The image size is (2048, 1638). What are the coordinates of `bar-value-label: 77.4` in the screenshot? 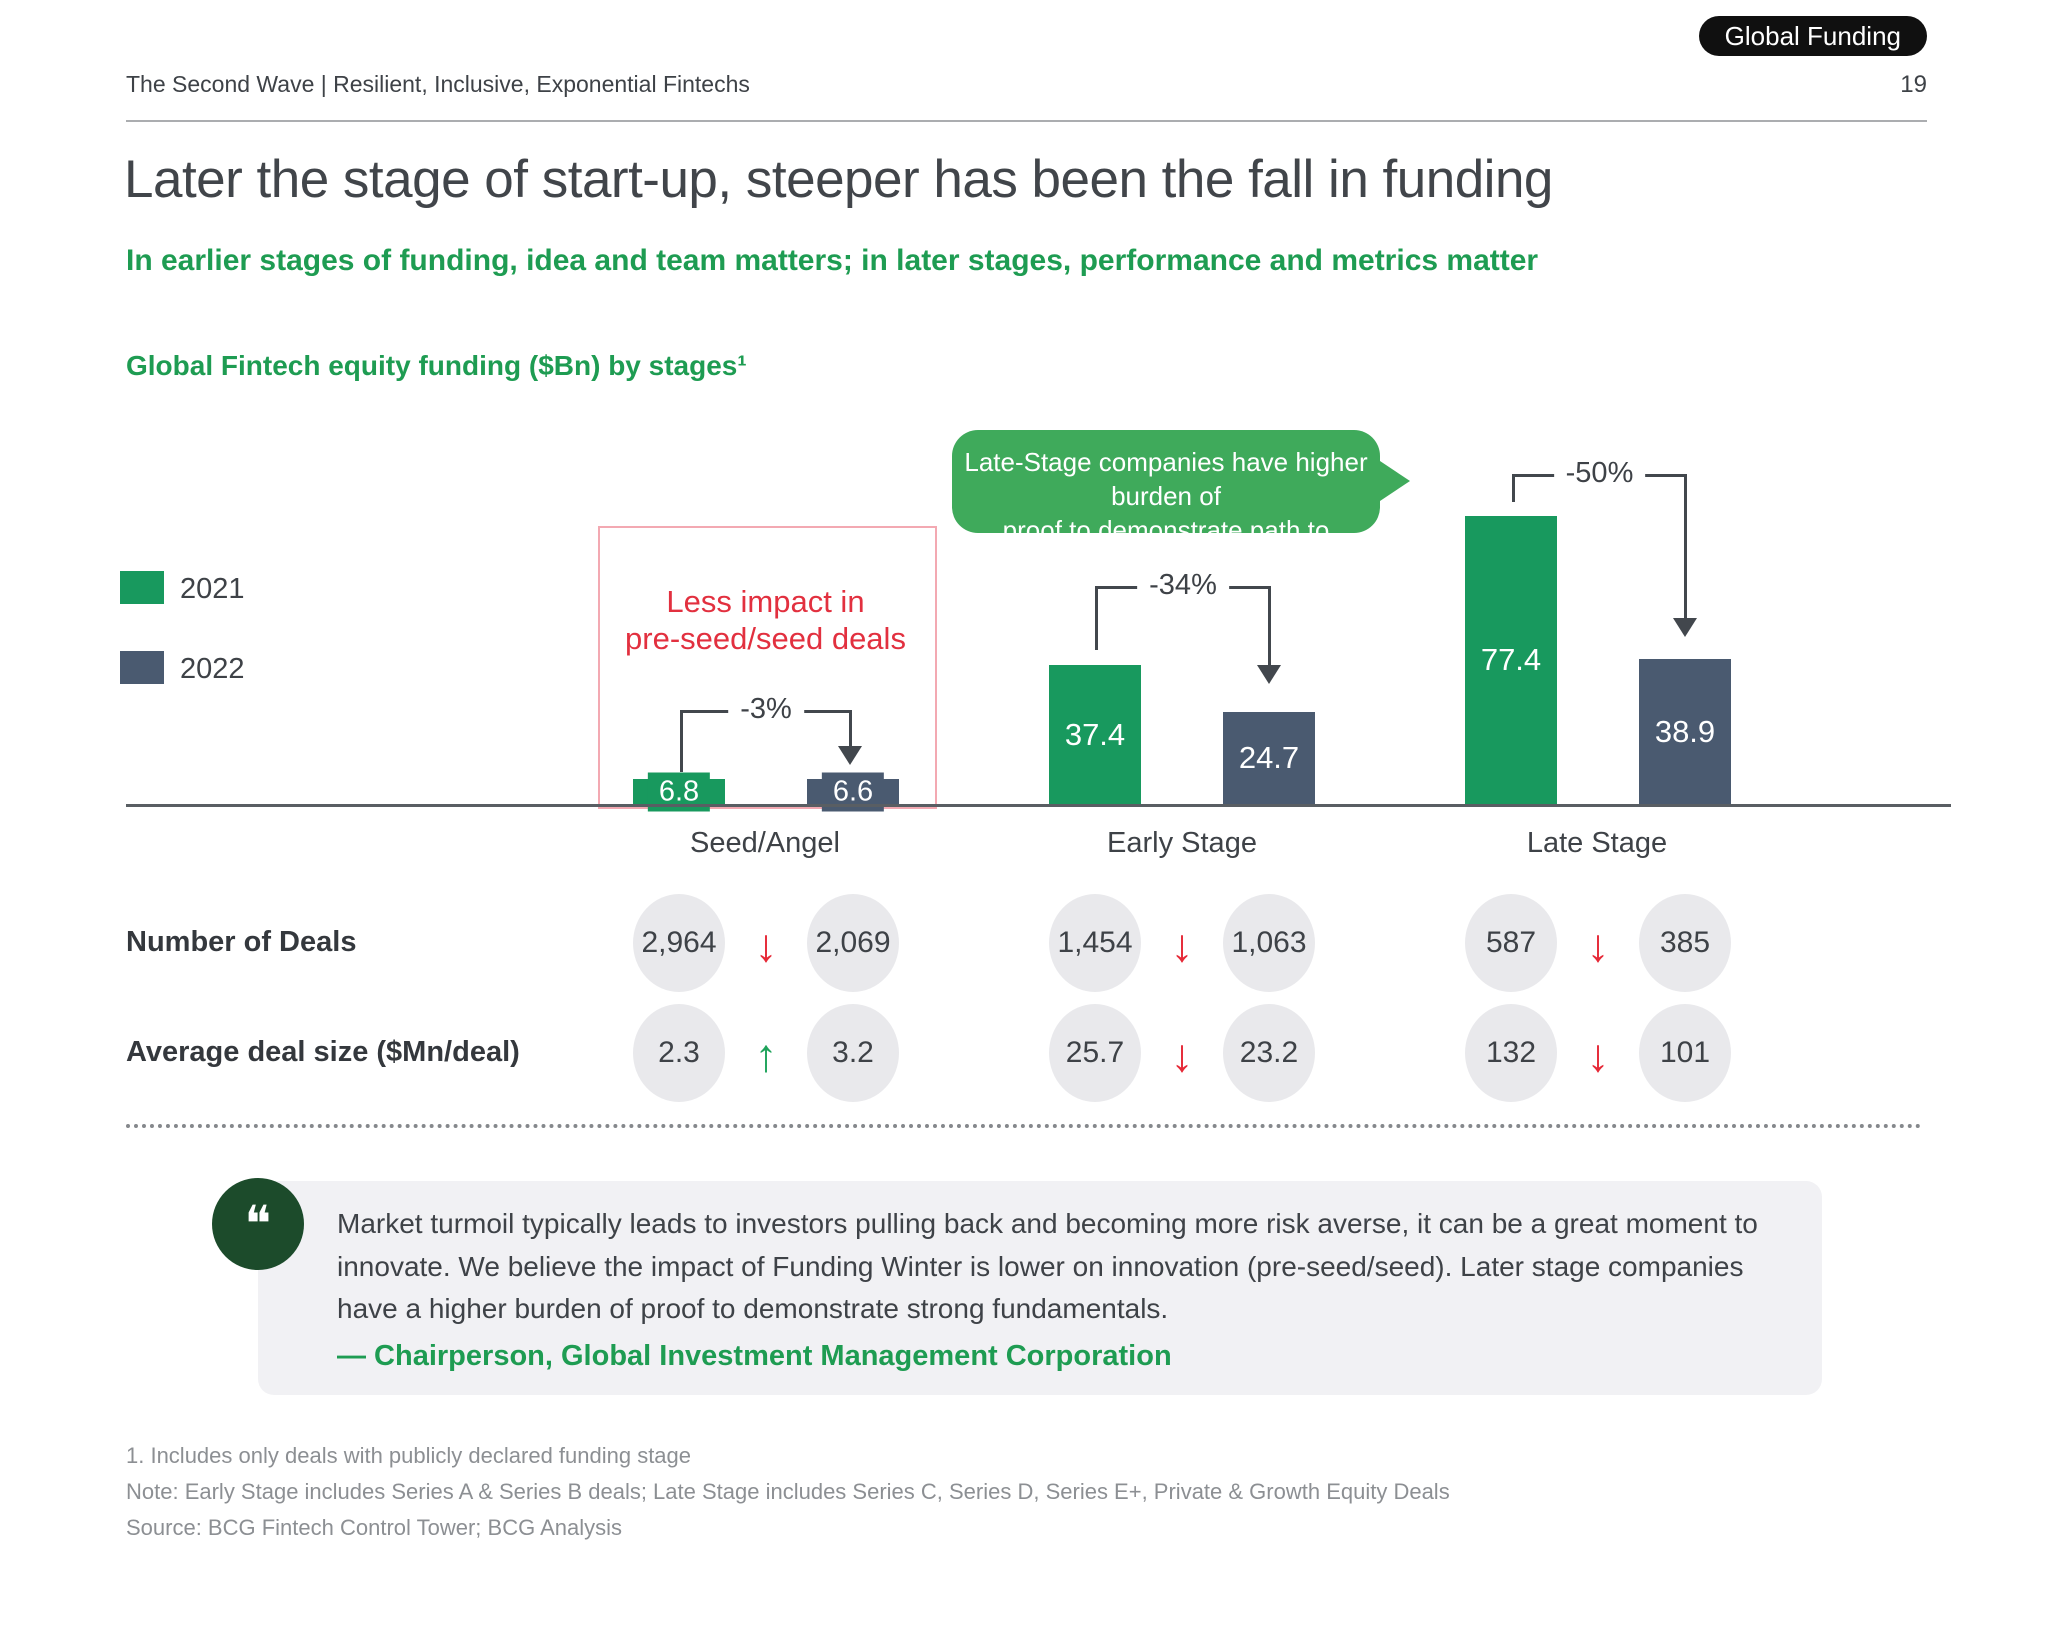 It's located at (1511, 659).